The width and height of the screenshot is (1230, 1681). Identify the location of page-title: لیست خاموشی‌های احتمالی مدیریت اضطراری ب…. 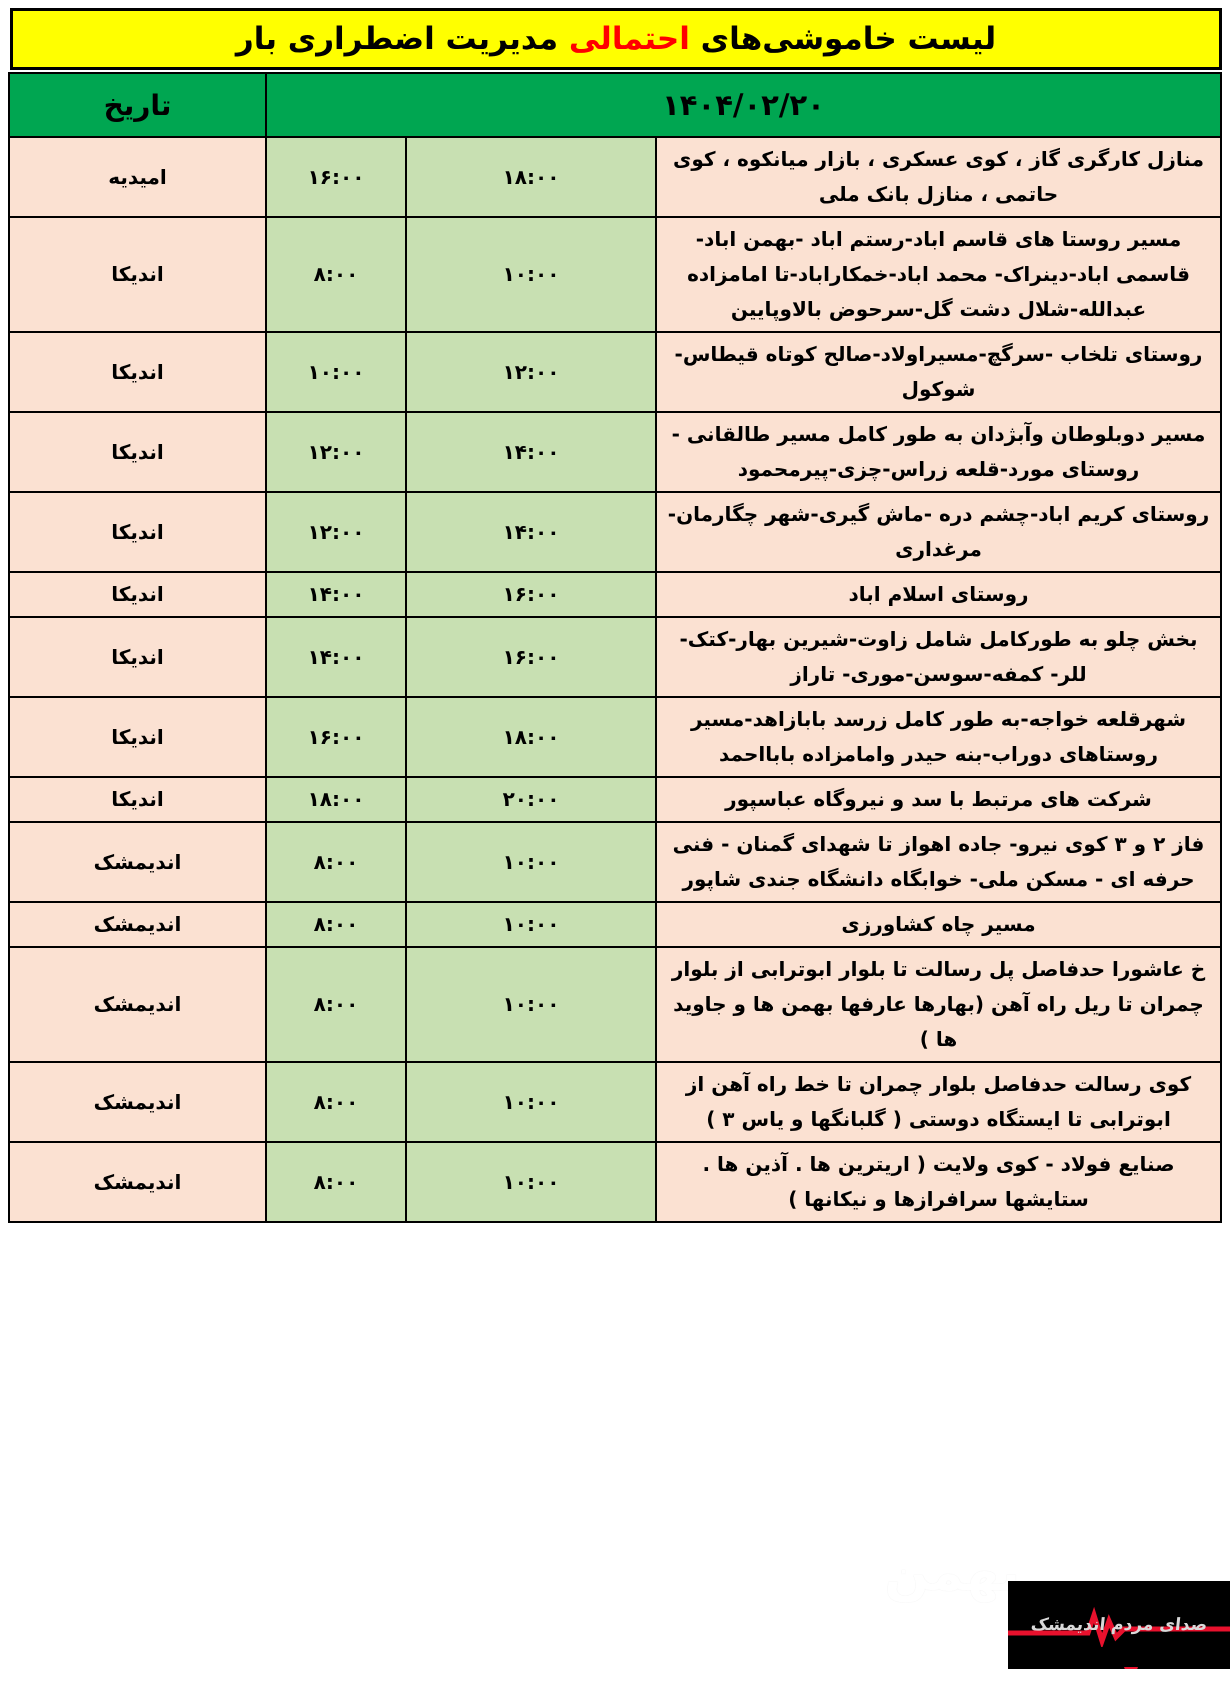
(616, 38).